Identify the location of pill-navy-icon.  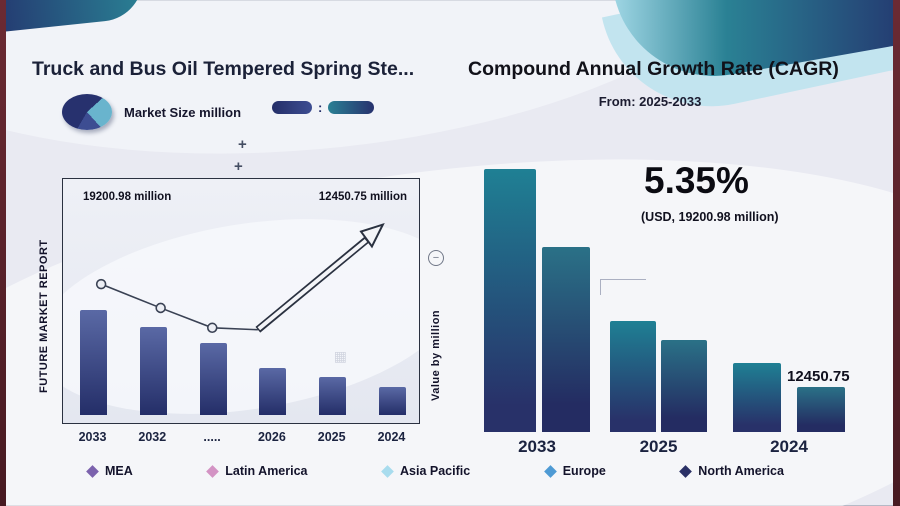
(292, 107).